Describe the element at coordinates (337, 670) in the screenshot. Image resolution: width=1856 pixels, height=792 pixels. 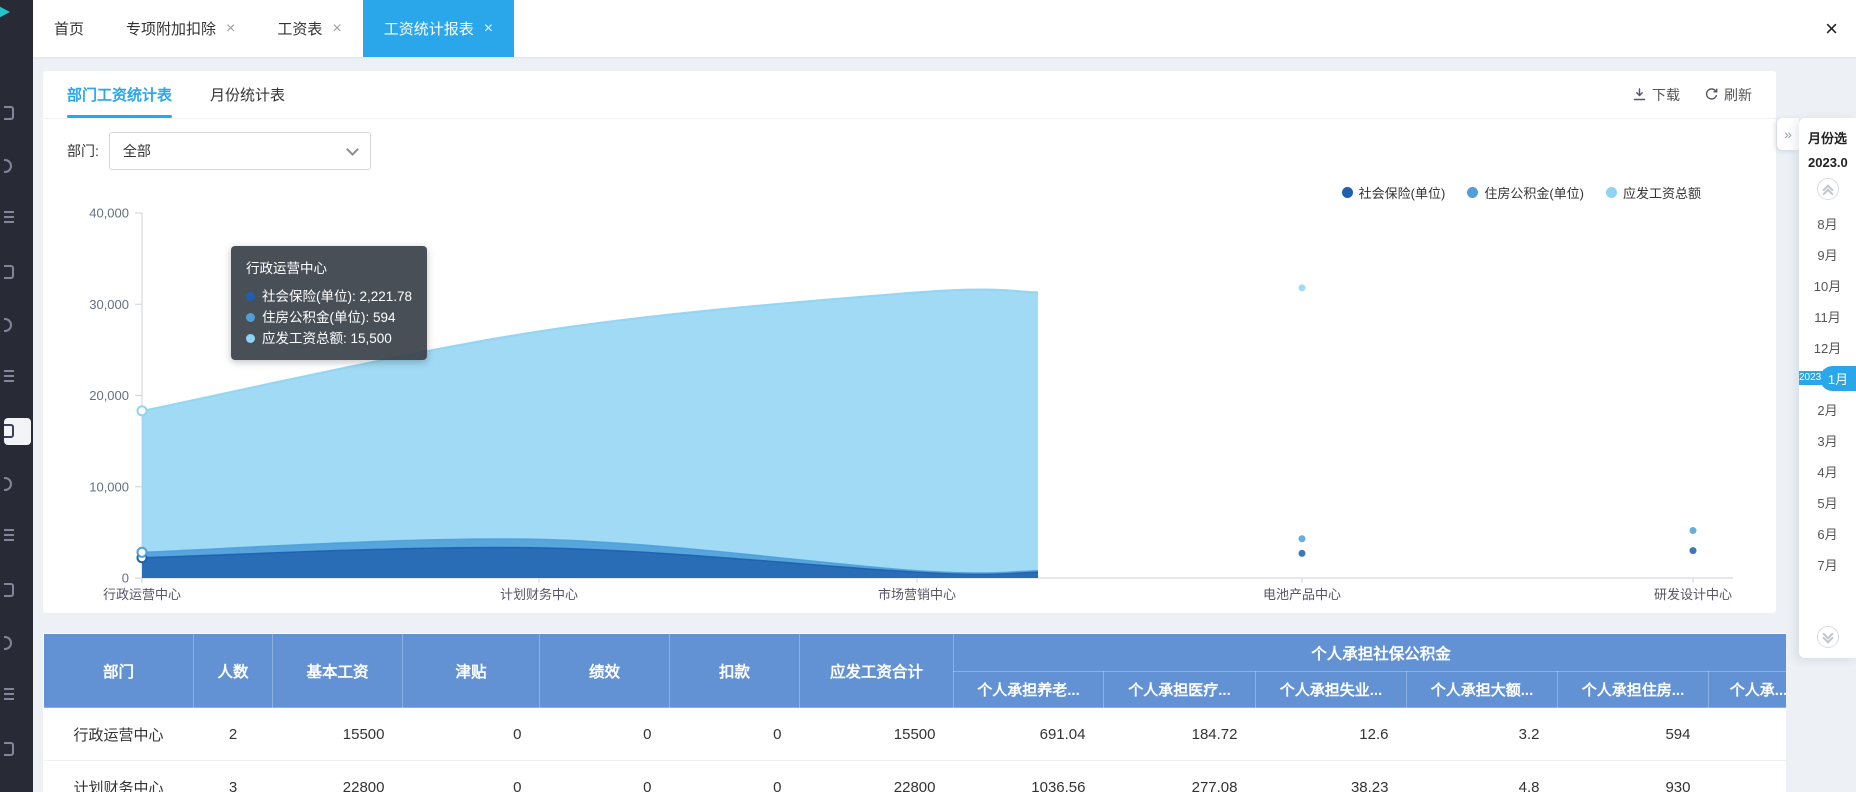
I see `column-header: 基本工资` at that location.